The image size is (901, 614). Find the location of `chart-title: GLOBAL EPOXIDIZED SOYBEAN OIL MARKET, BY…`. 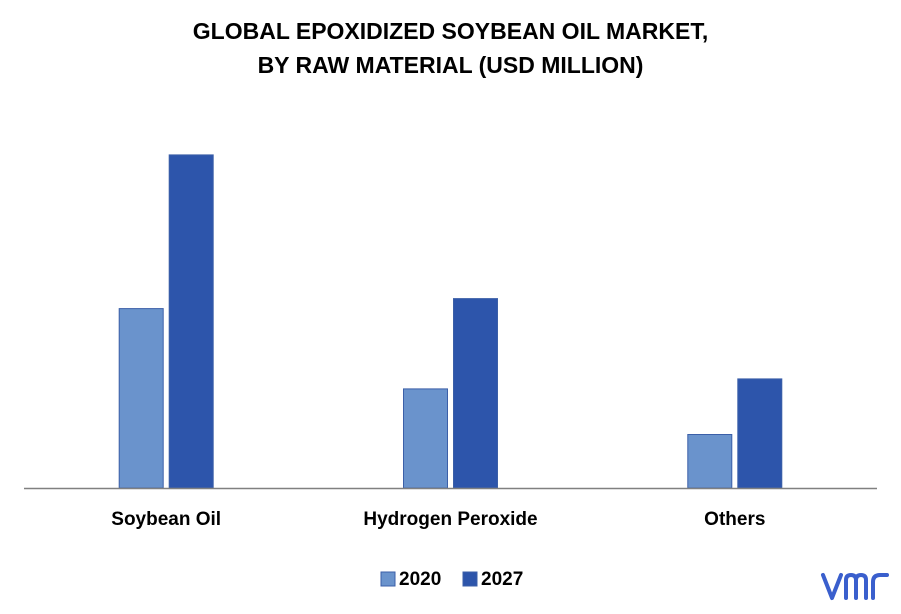

chart-title: GLOBAL EPOXIDIZED SOYBEAN OIL MARKET, BY… is located at coordinates (450, 48).